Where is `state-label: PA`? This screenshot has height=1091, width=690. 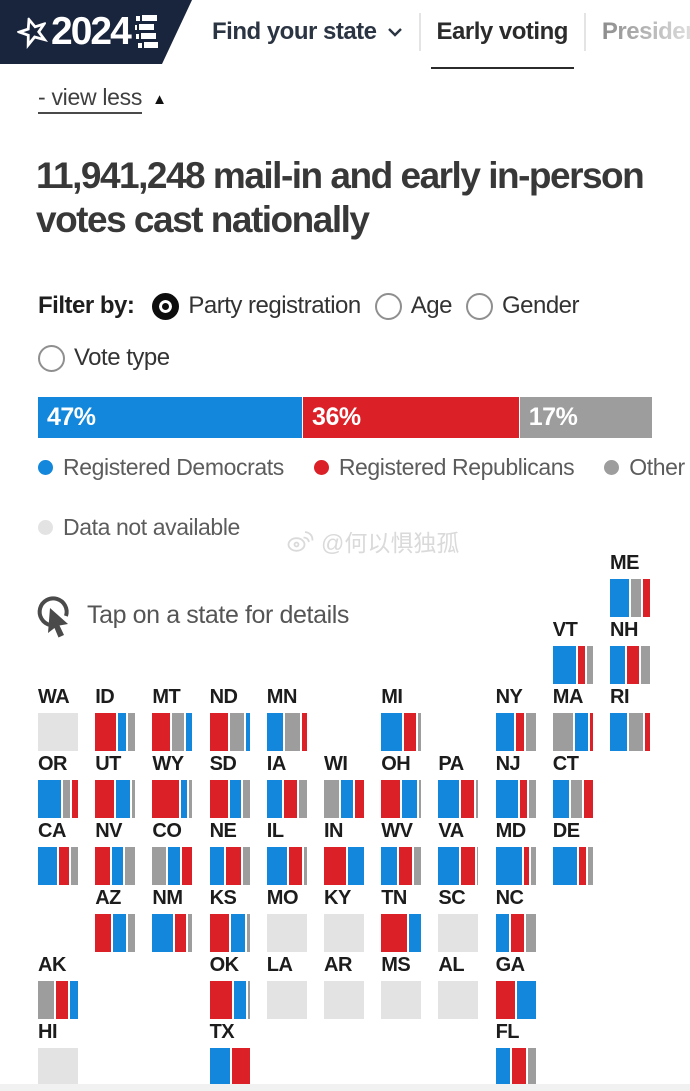 state-label: PA is located at coordinates (451, 764).